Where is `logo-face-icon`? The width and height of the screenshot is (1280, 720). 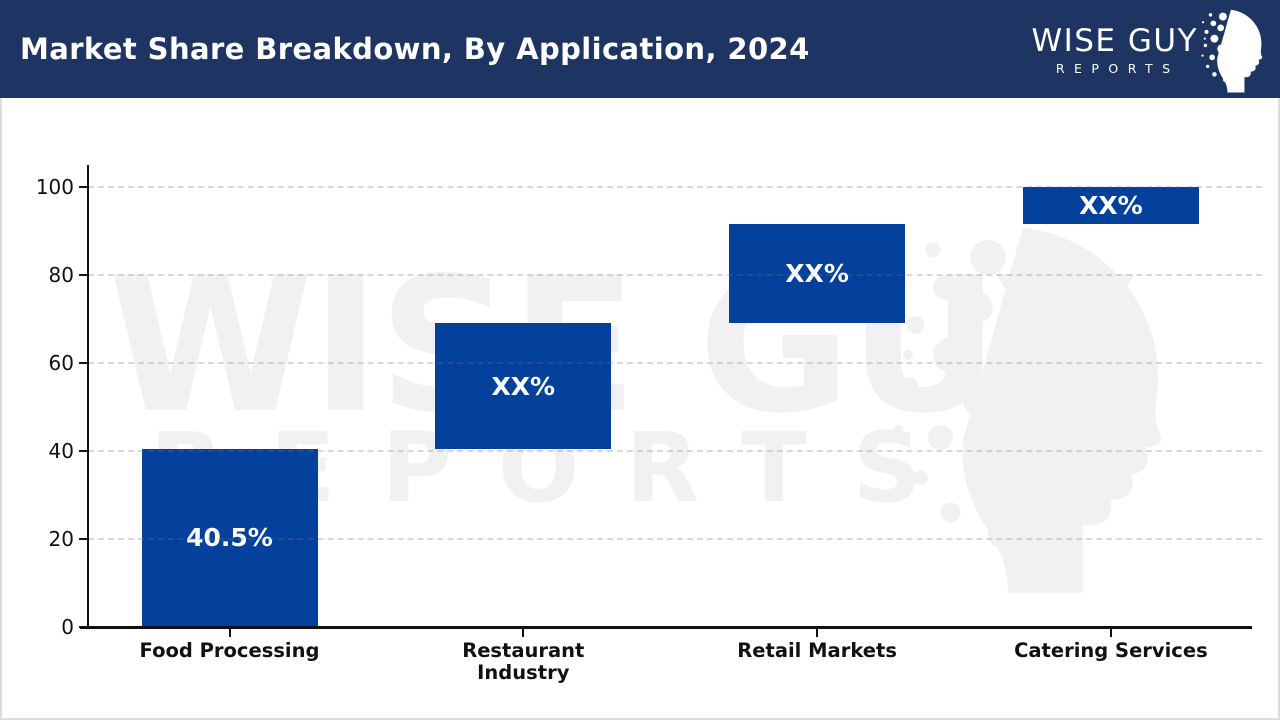 logo-face-icon is located at coordinates (1232, 51).